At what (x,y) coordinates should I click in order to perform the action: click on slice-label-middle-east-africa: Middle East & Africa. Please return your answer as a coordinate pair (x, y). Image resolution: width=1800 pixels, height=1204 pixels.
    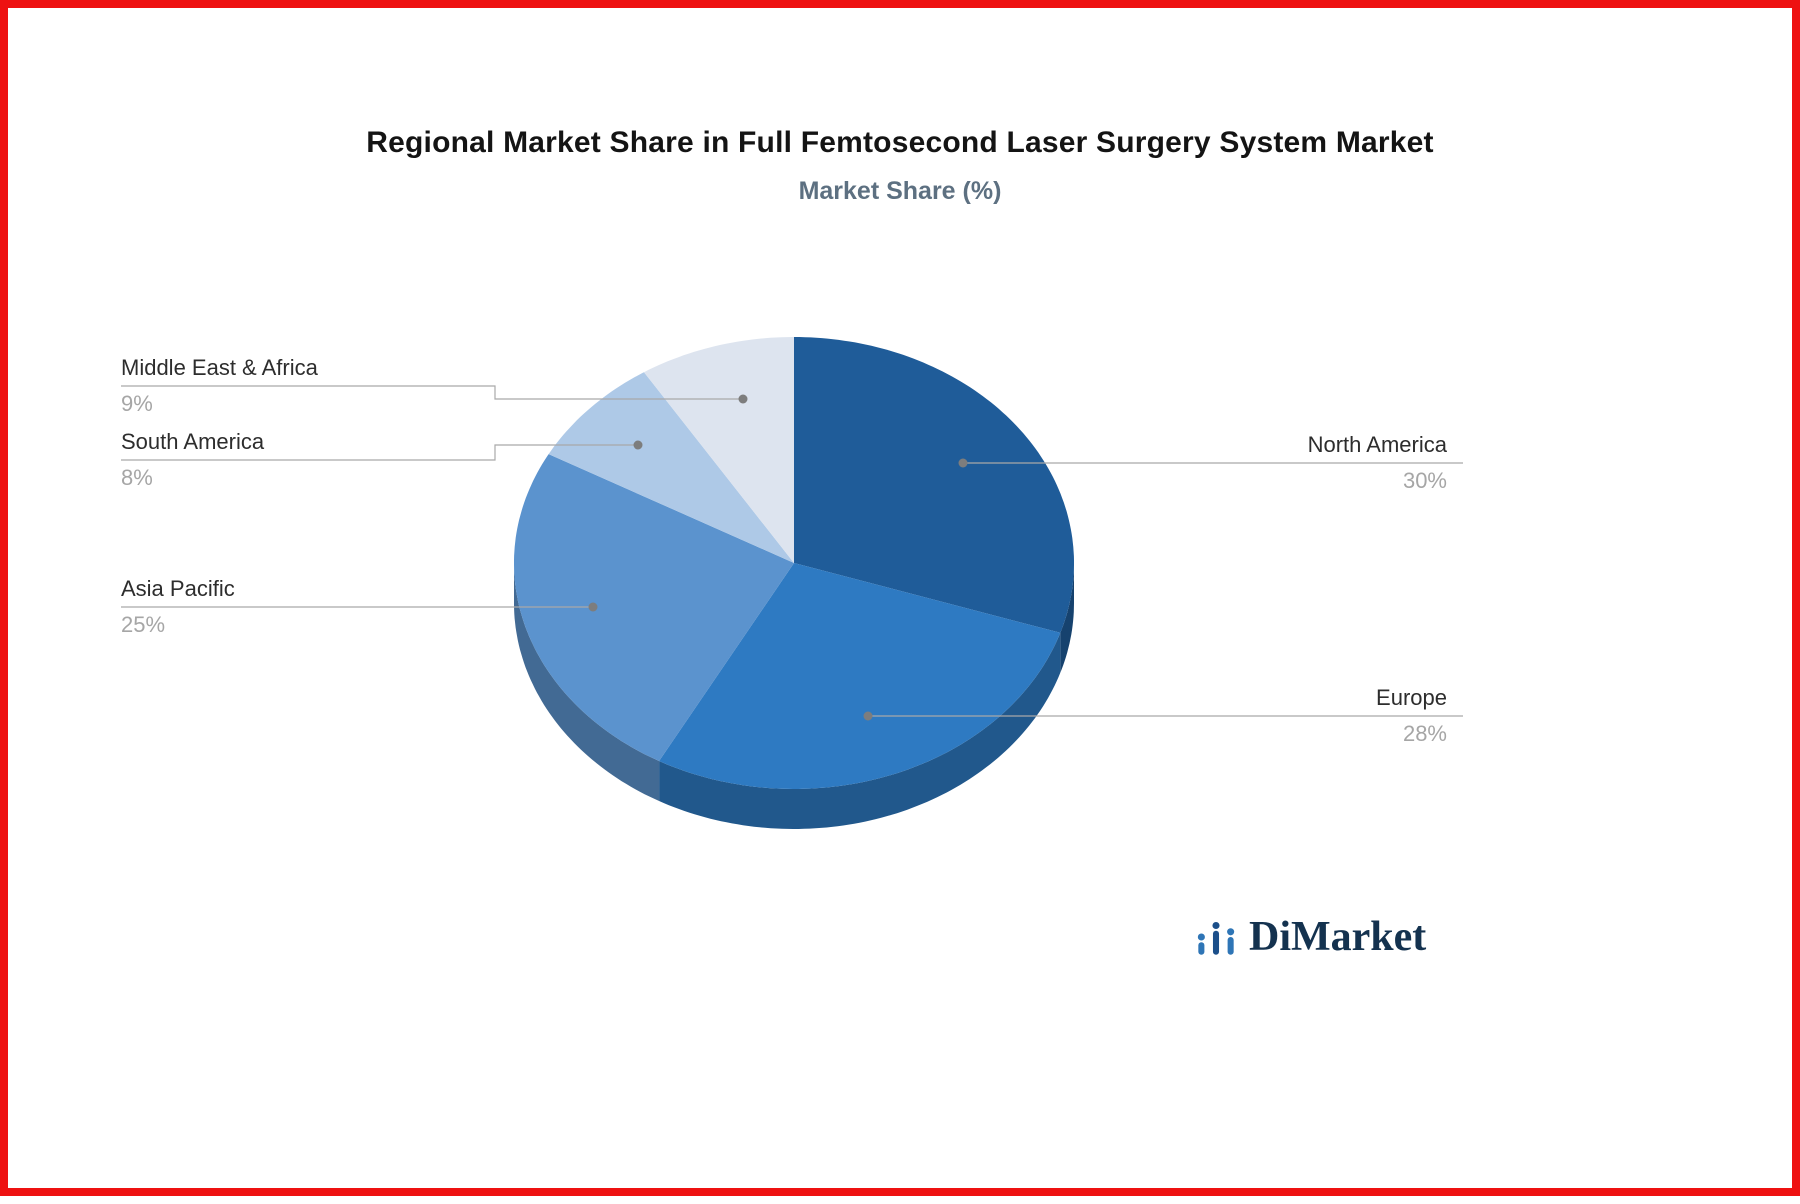
    Looking at the image, I should click on (219, 367).